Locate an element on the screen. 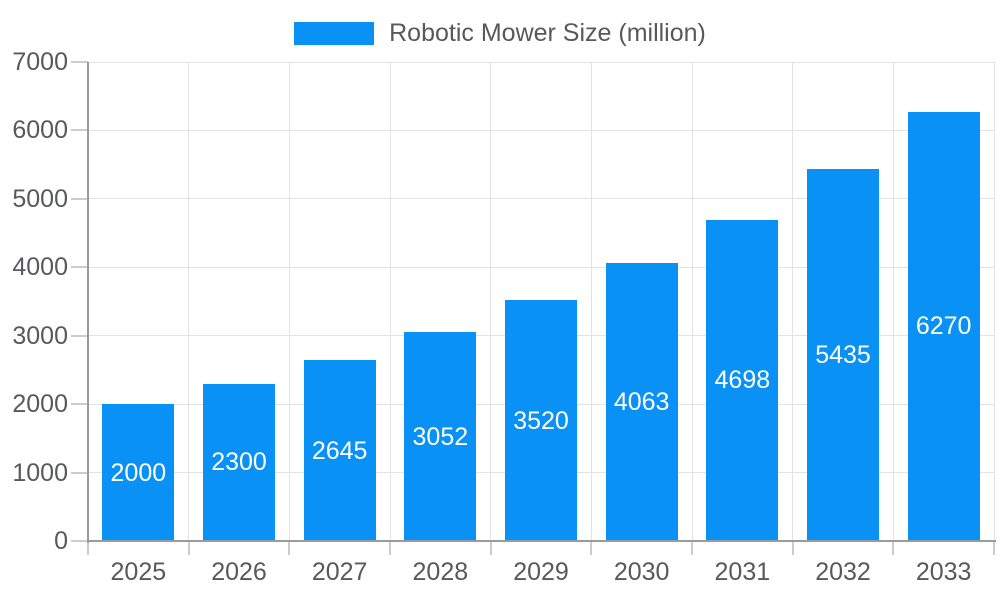 The width and height of the screenshot is (1000, 600). y-axis-label: 6000 is located at coordinates (40, 130).